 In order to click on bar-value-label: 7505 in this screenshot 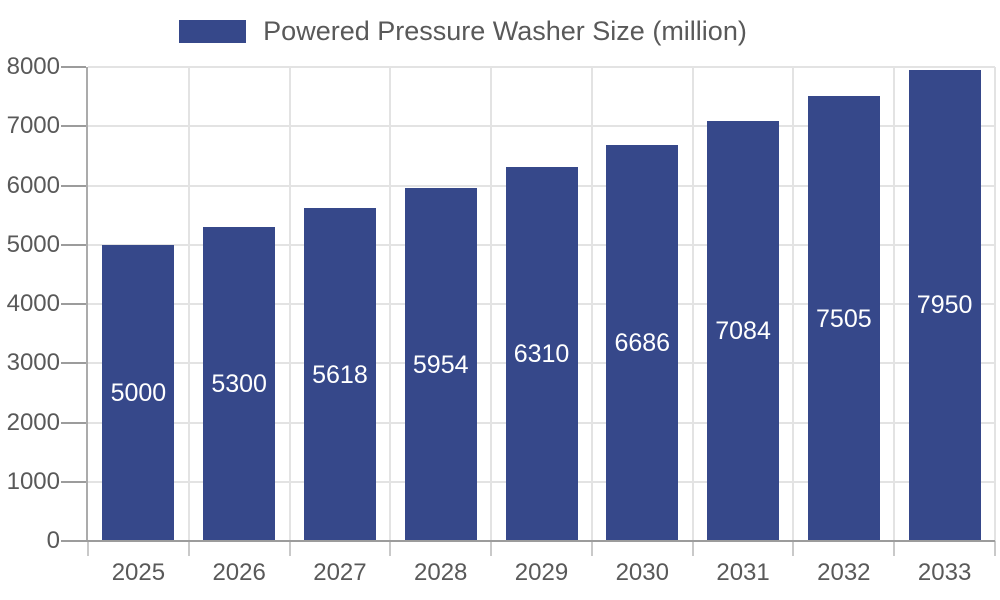, I will do `click(844, 318)`.